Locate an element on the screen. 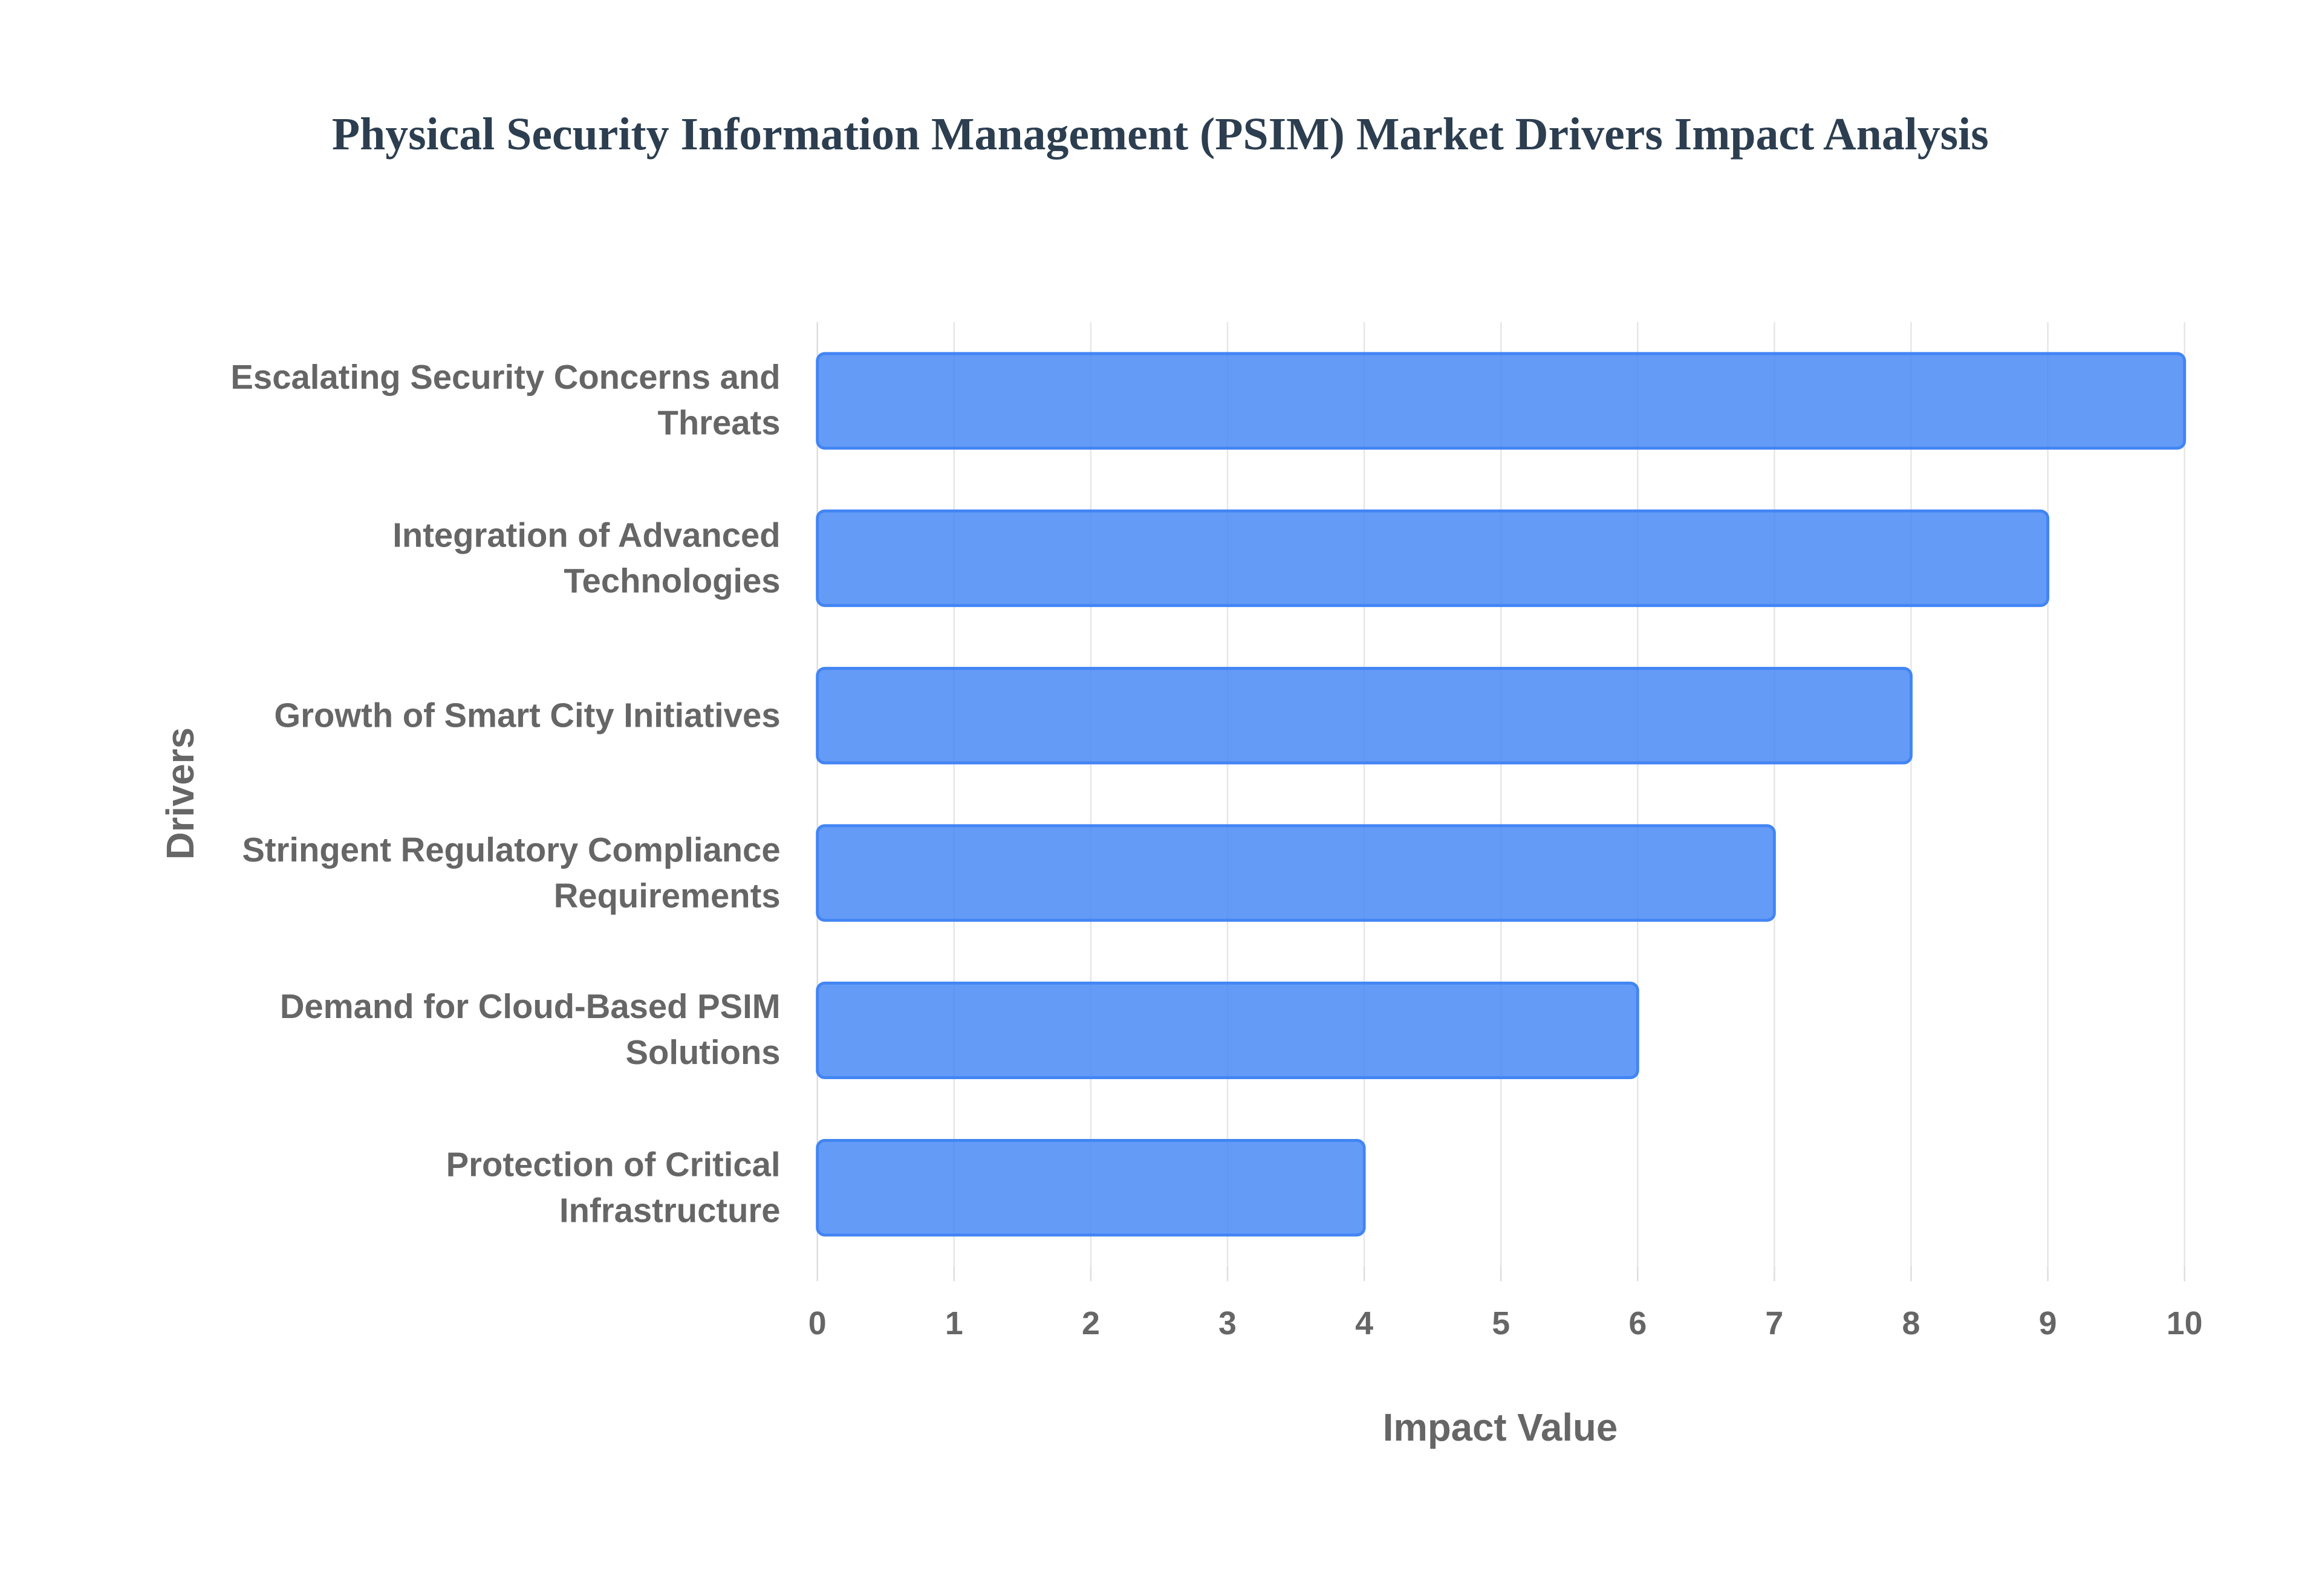  y-axis-title: Drivers is located at coordinates (180, 793).